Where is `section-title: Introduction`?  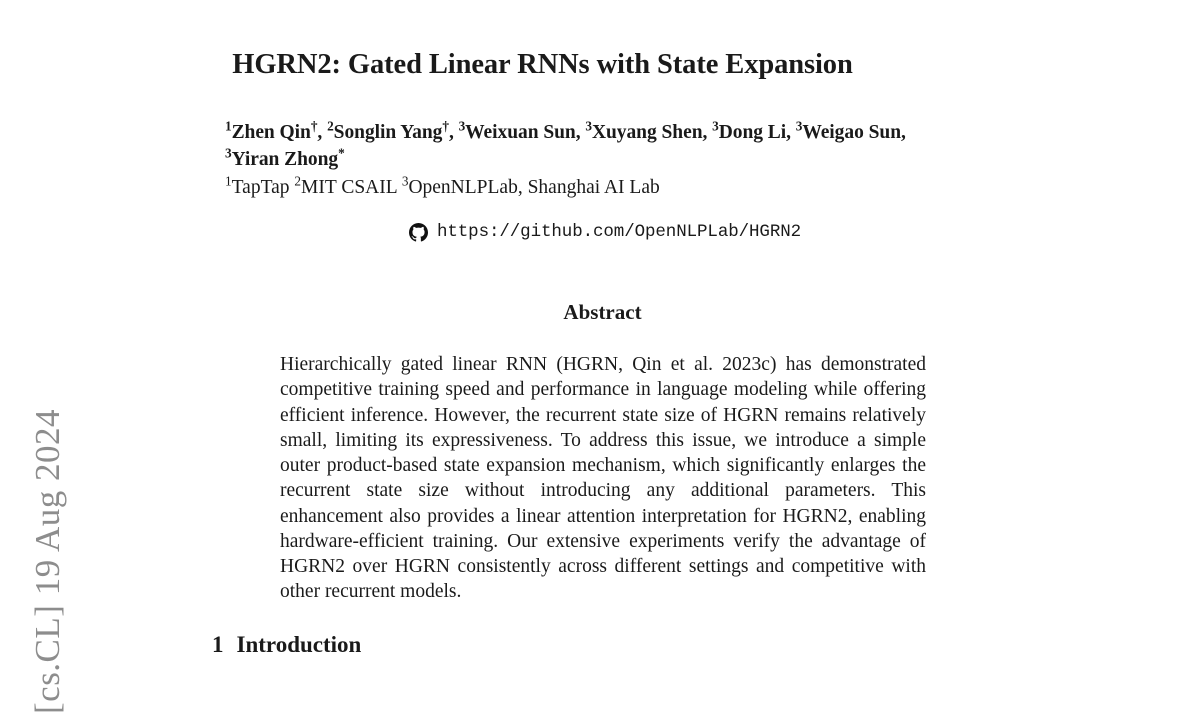
section-title: Introduction is located at coordinates (299, 644).